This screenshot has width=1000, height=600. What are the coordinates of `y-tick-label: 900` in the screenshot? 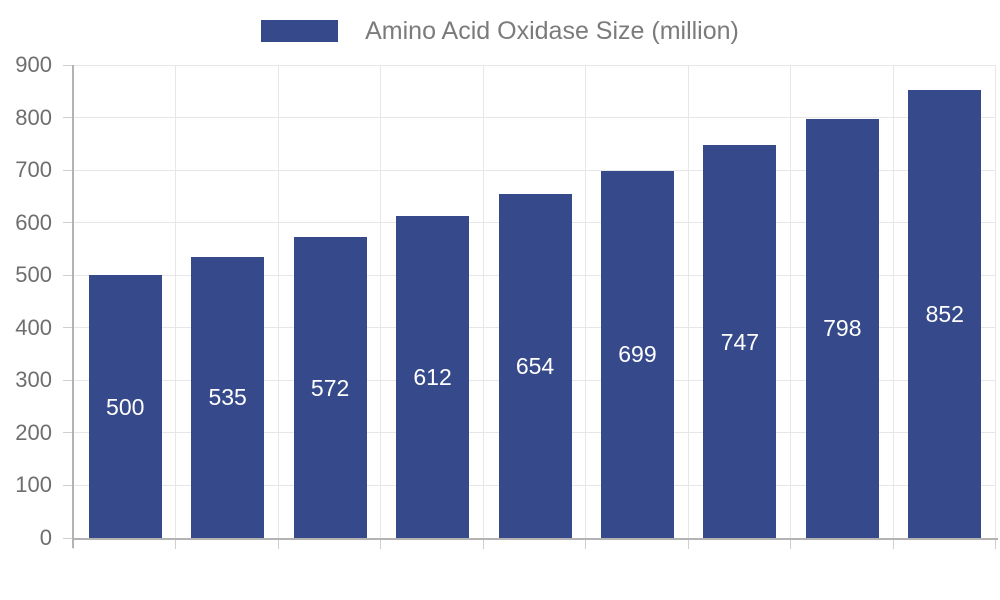 It's located at (33, 64).